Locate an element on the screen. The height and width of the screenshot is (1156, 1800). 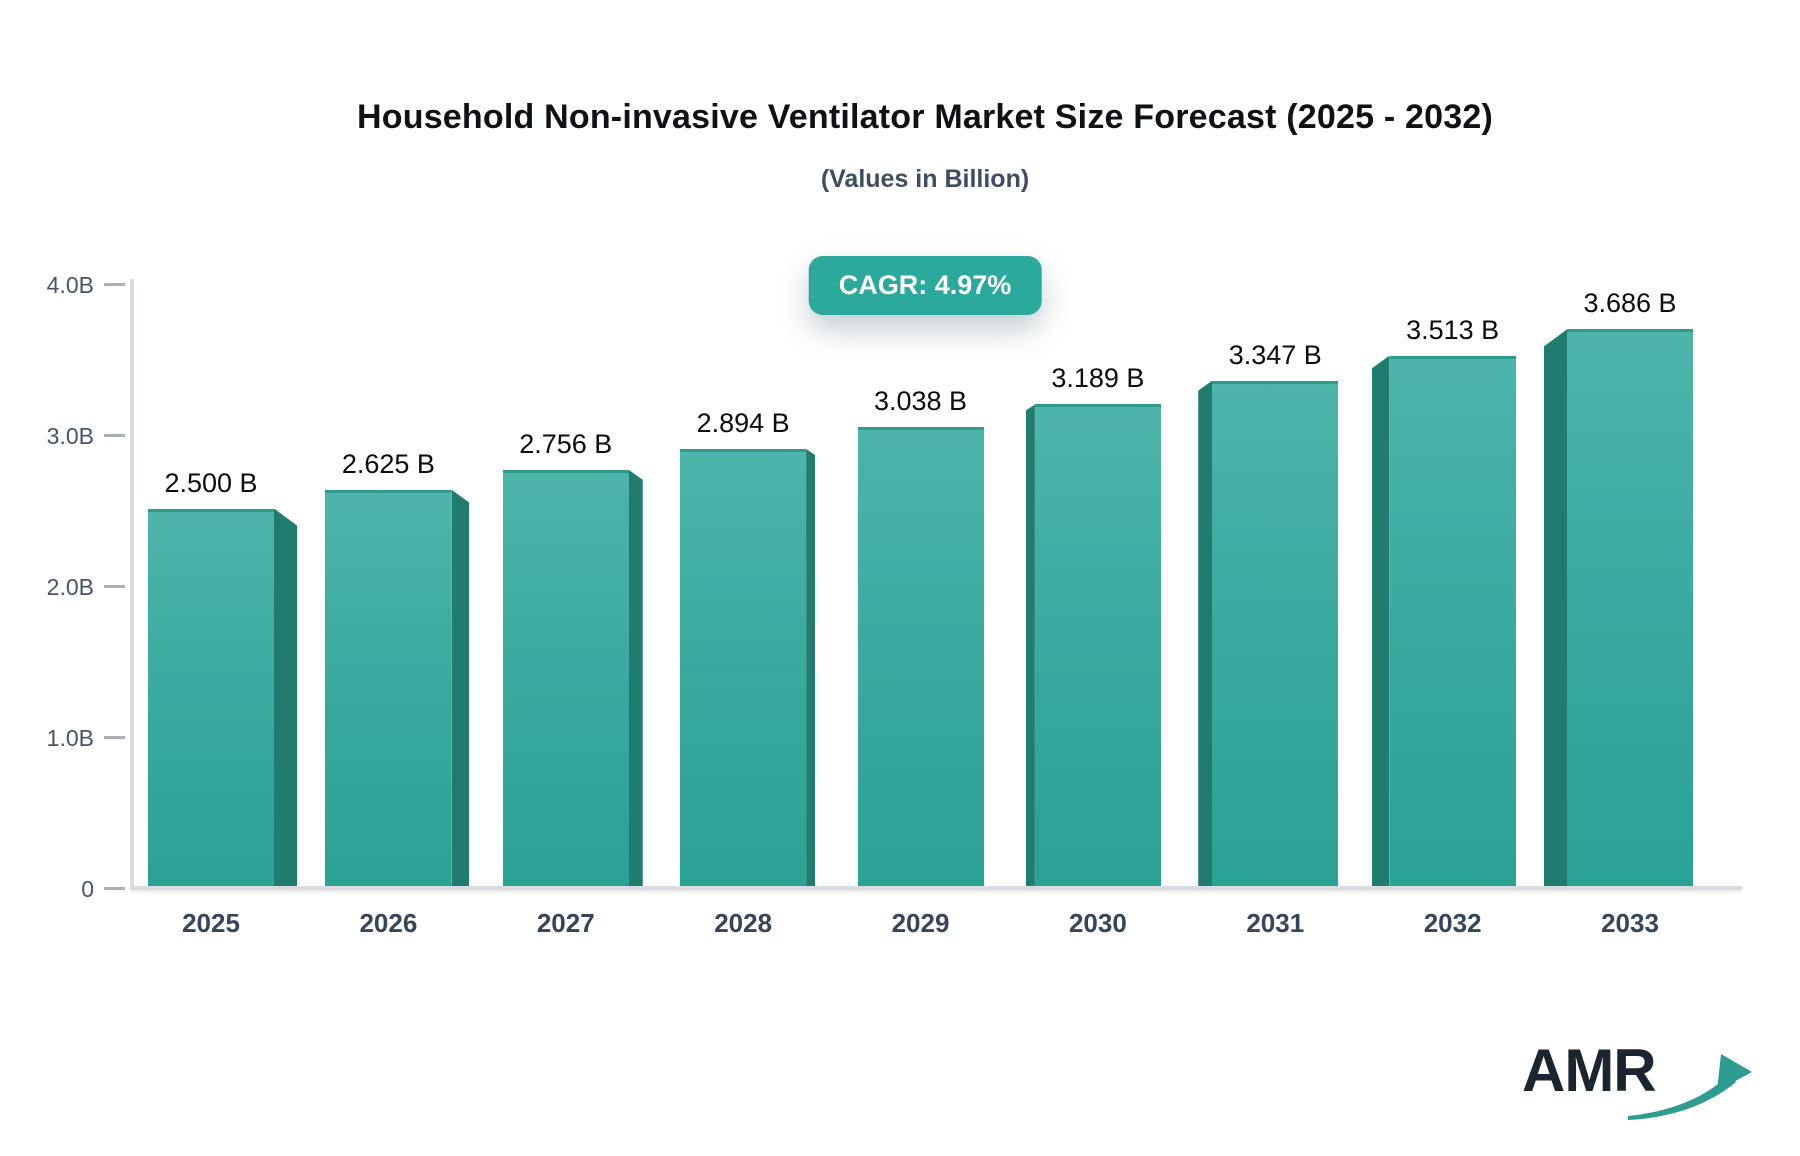
bar-value-label: 3.189 B is located at coordinates (1098, 378).